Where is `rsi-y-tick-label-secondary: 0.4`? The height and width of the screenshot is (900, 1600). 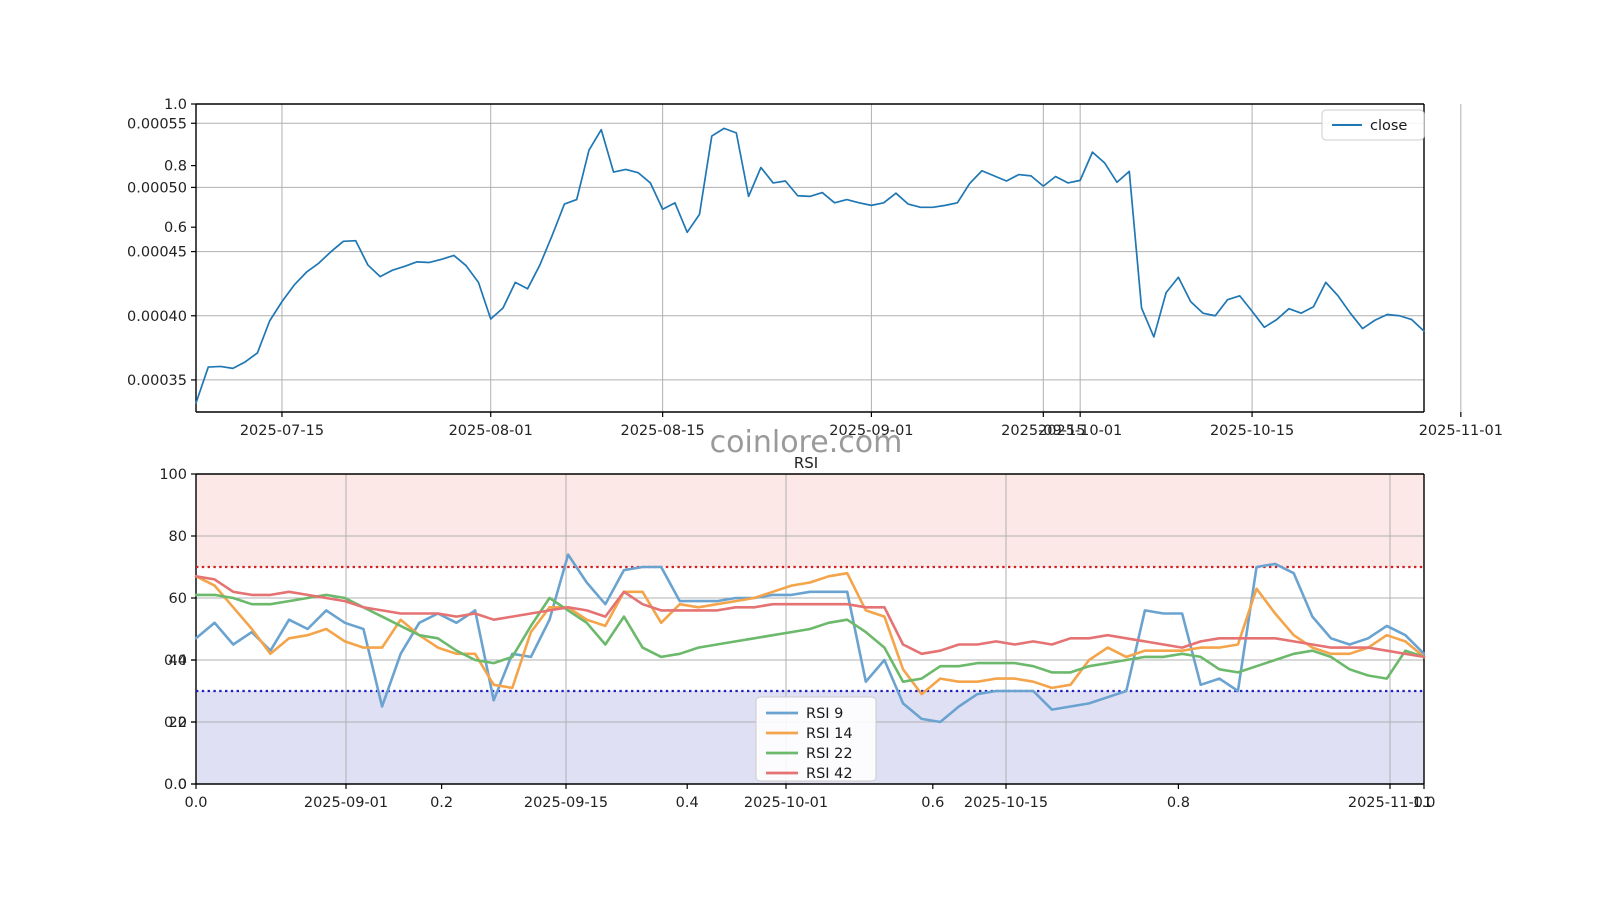
rsi-y-tick-label-secondary: 0.4 is located at coordinates (175, 661).